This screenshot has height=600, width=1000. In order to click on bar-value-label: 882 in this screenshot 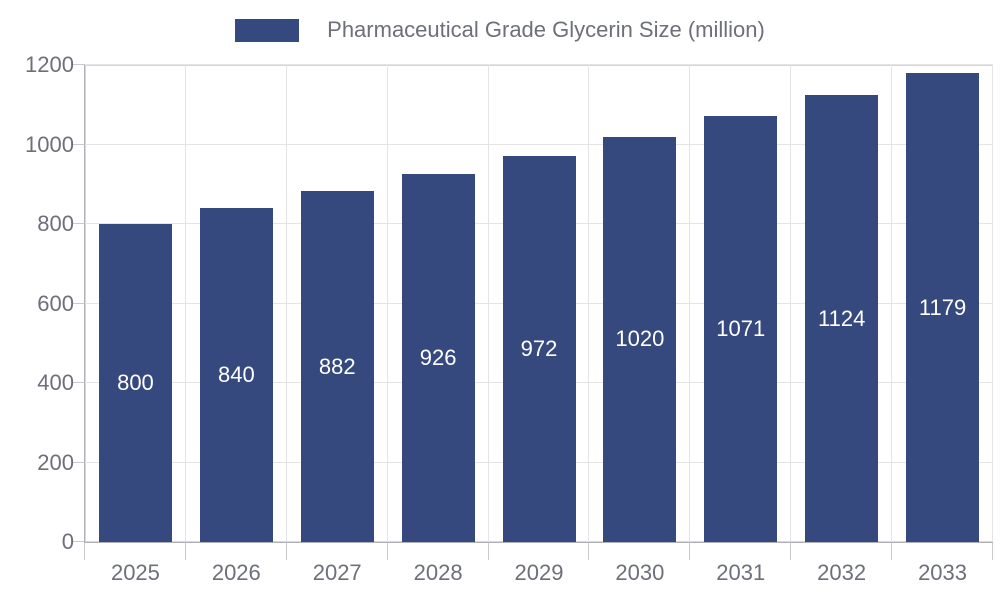, I will do `click(337, 366)`.